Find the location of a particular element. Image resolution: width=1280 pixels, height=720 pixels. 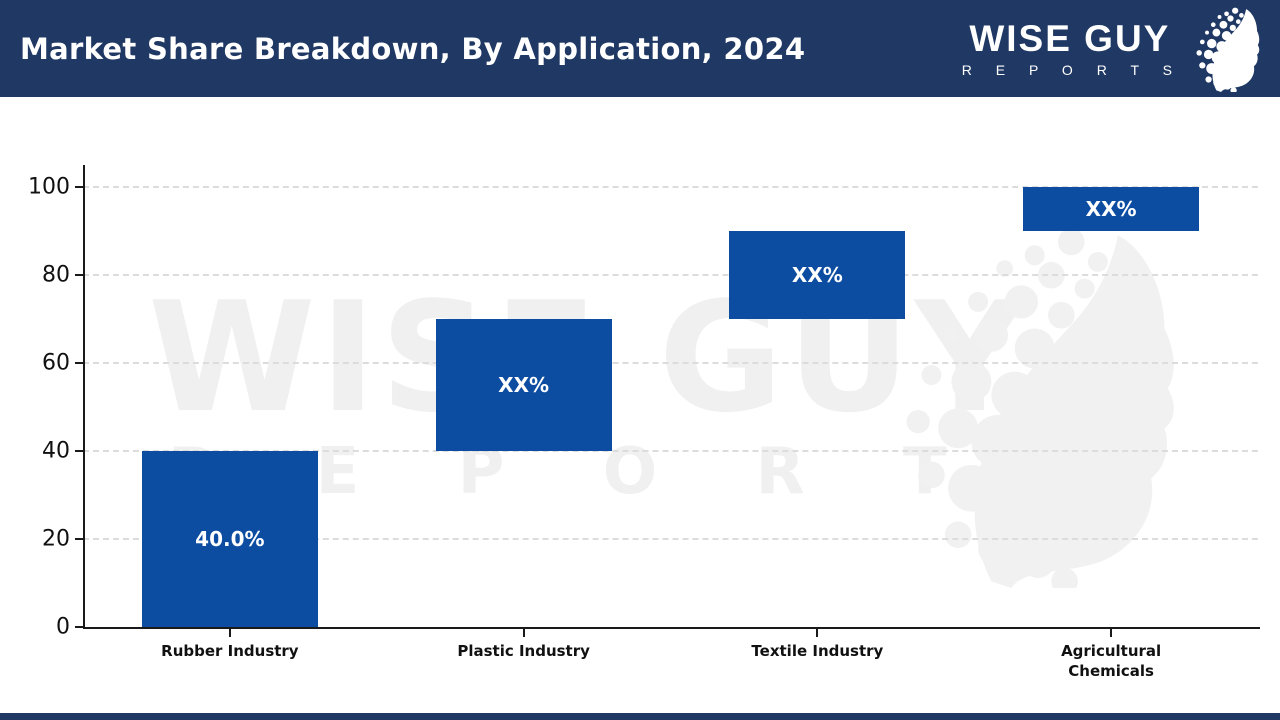

bar-plastic-industry: XX% is located at coordinates (523, 385).